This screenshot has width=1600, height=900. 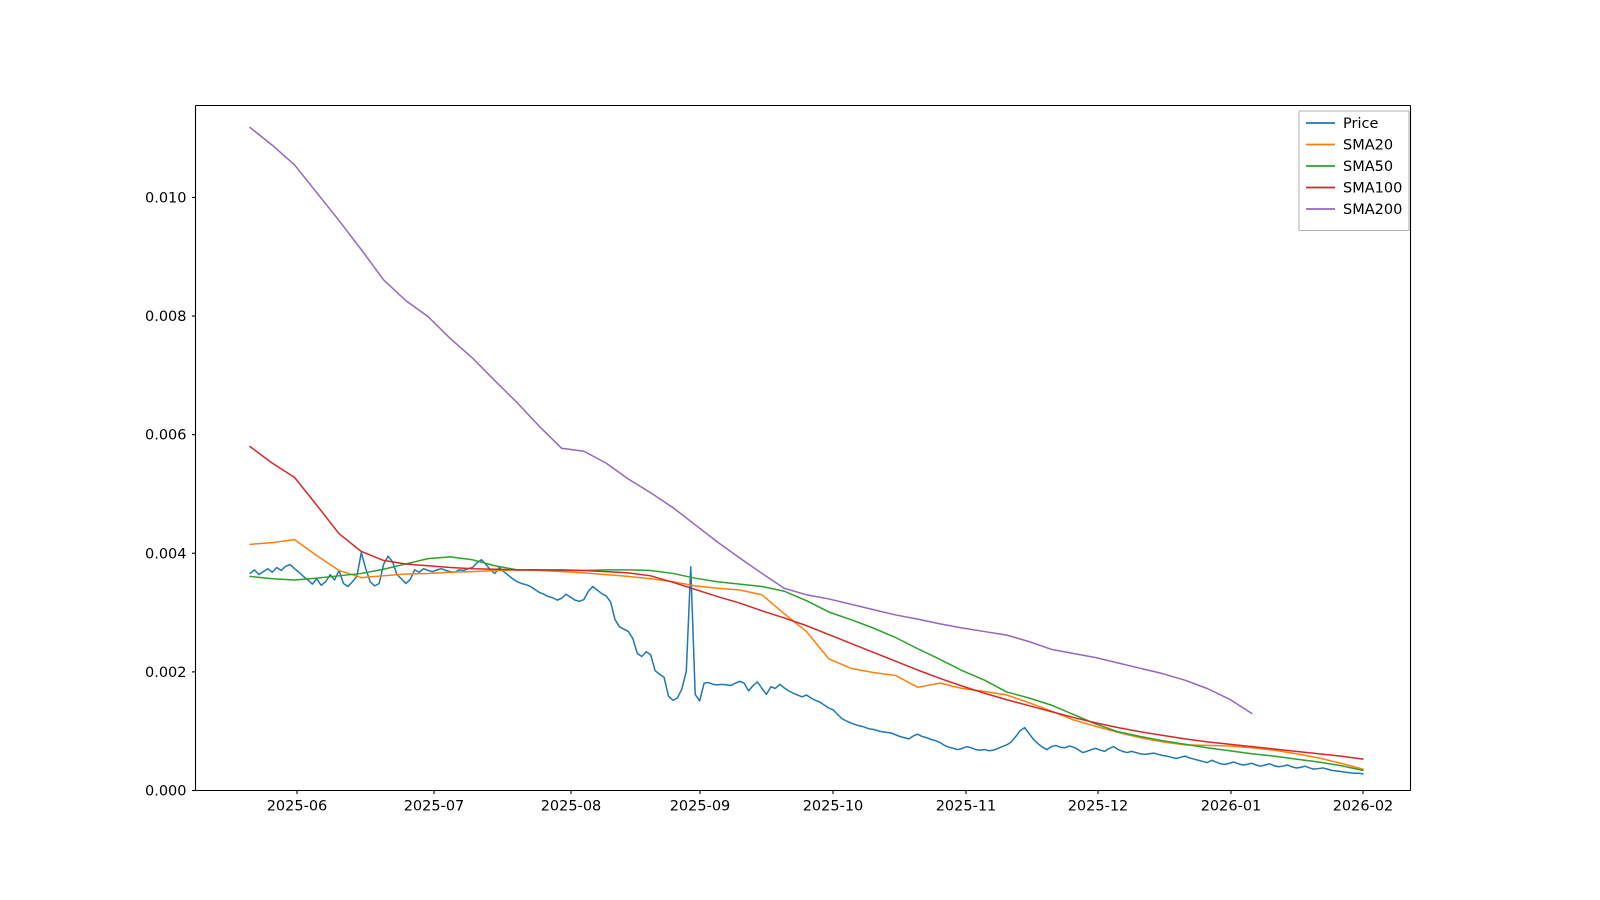 I want to click on x-tick-label: 2025-08, so click(x=571, y=807).